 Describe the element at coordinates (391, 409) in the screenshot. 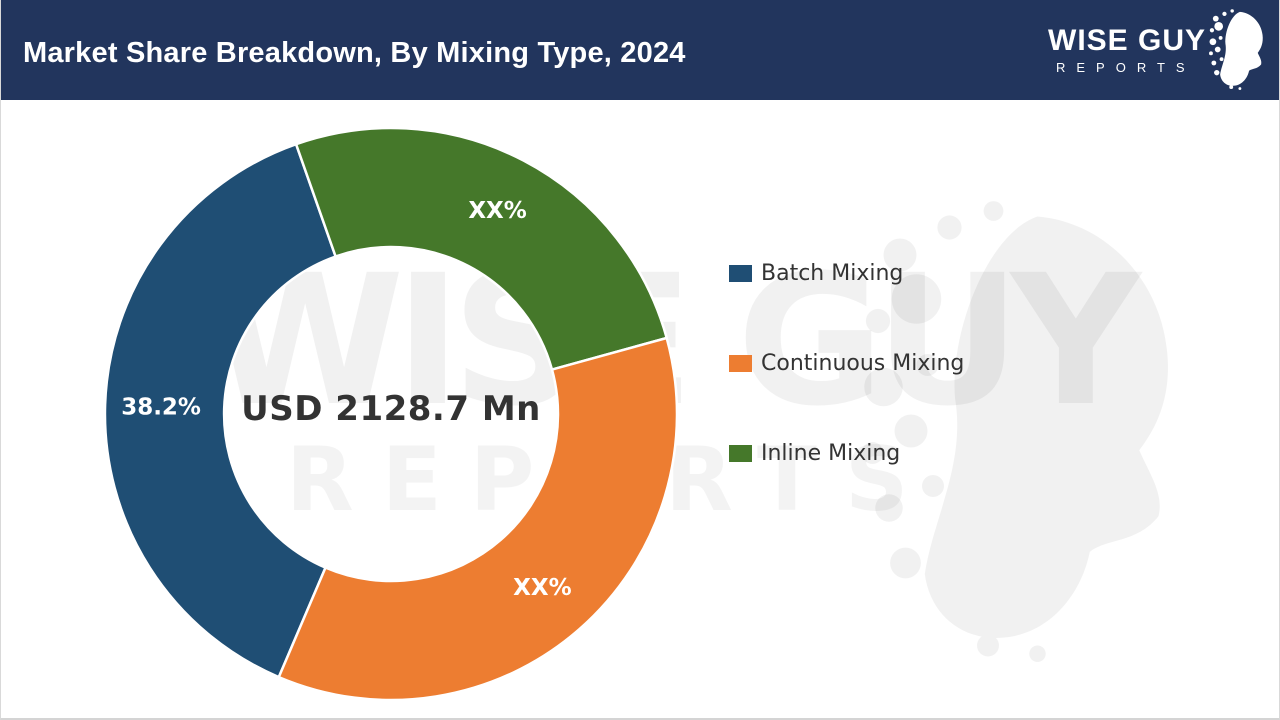

I see `chart-center-value: USD 2128.7 Mn` at that location.